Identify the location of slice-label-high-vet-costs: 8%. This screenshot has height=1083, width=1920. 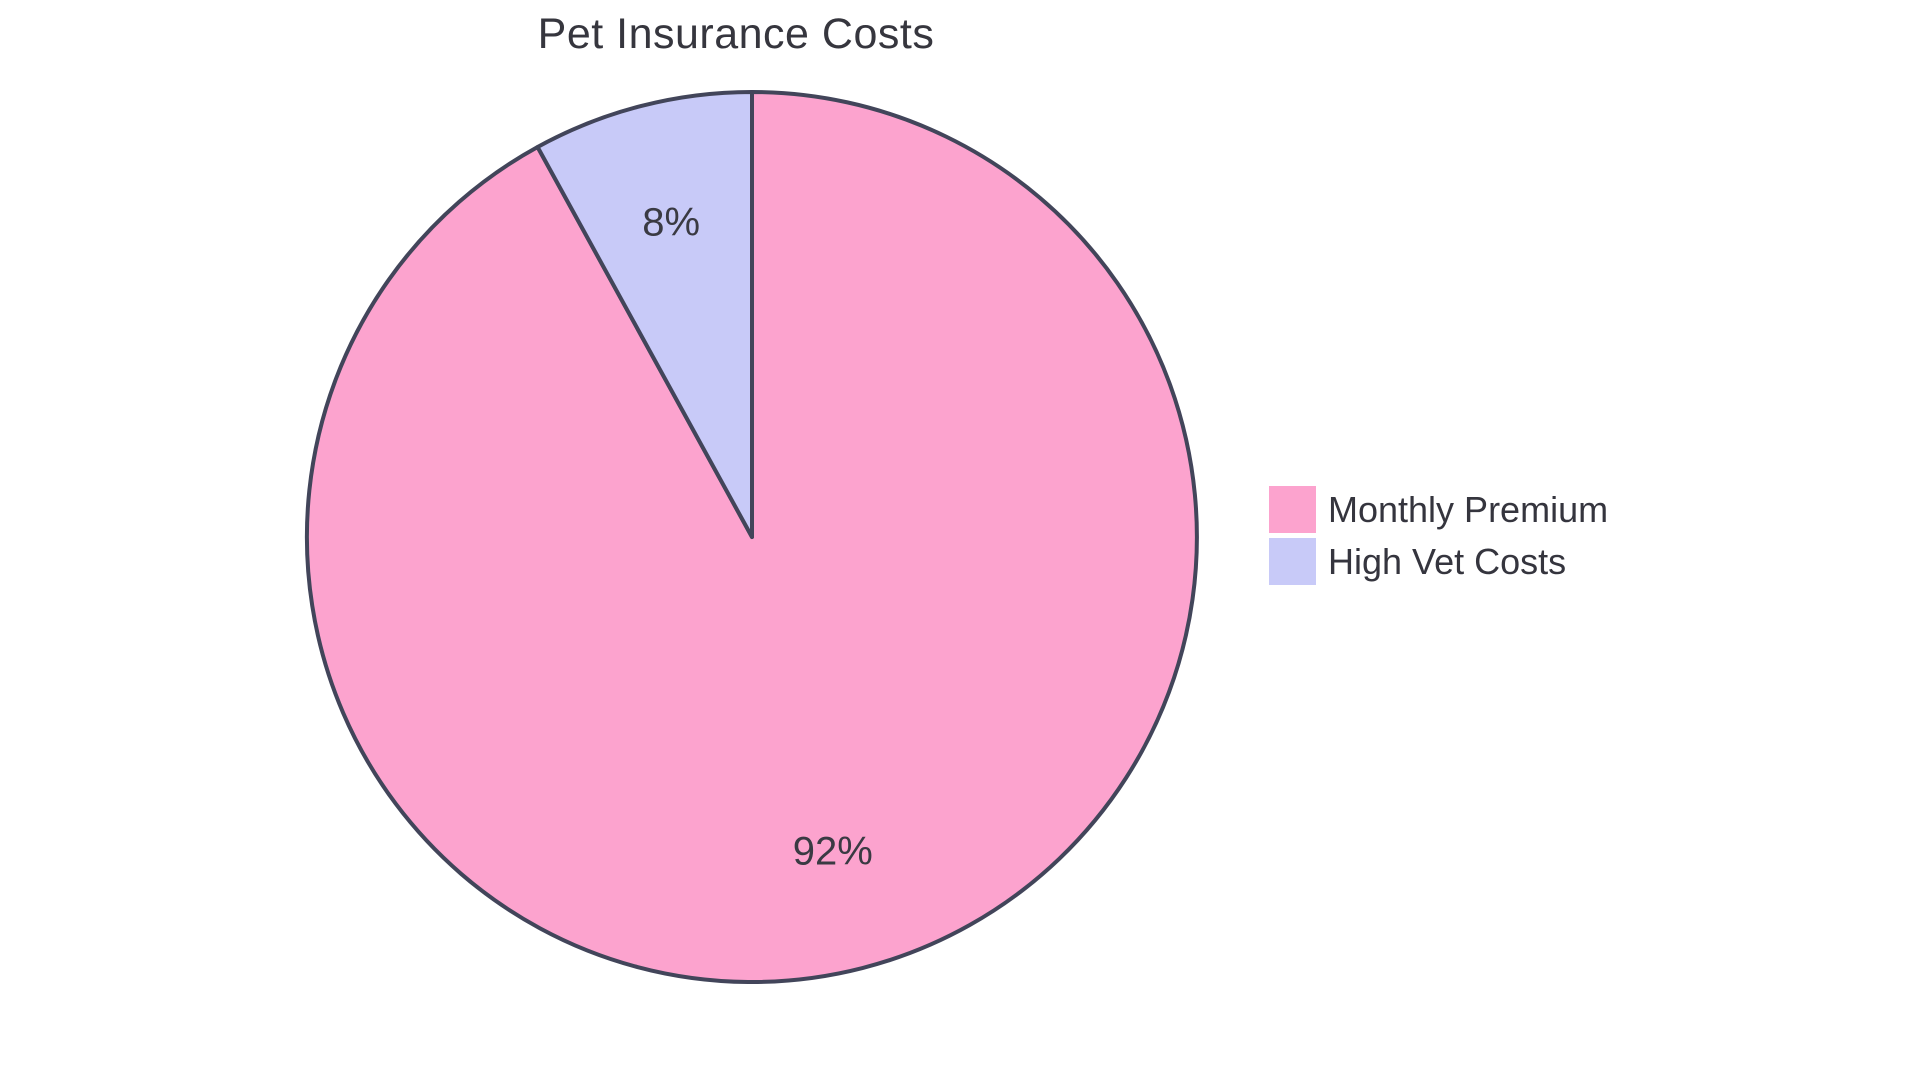
(671, 222).